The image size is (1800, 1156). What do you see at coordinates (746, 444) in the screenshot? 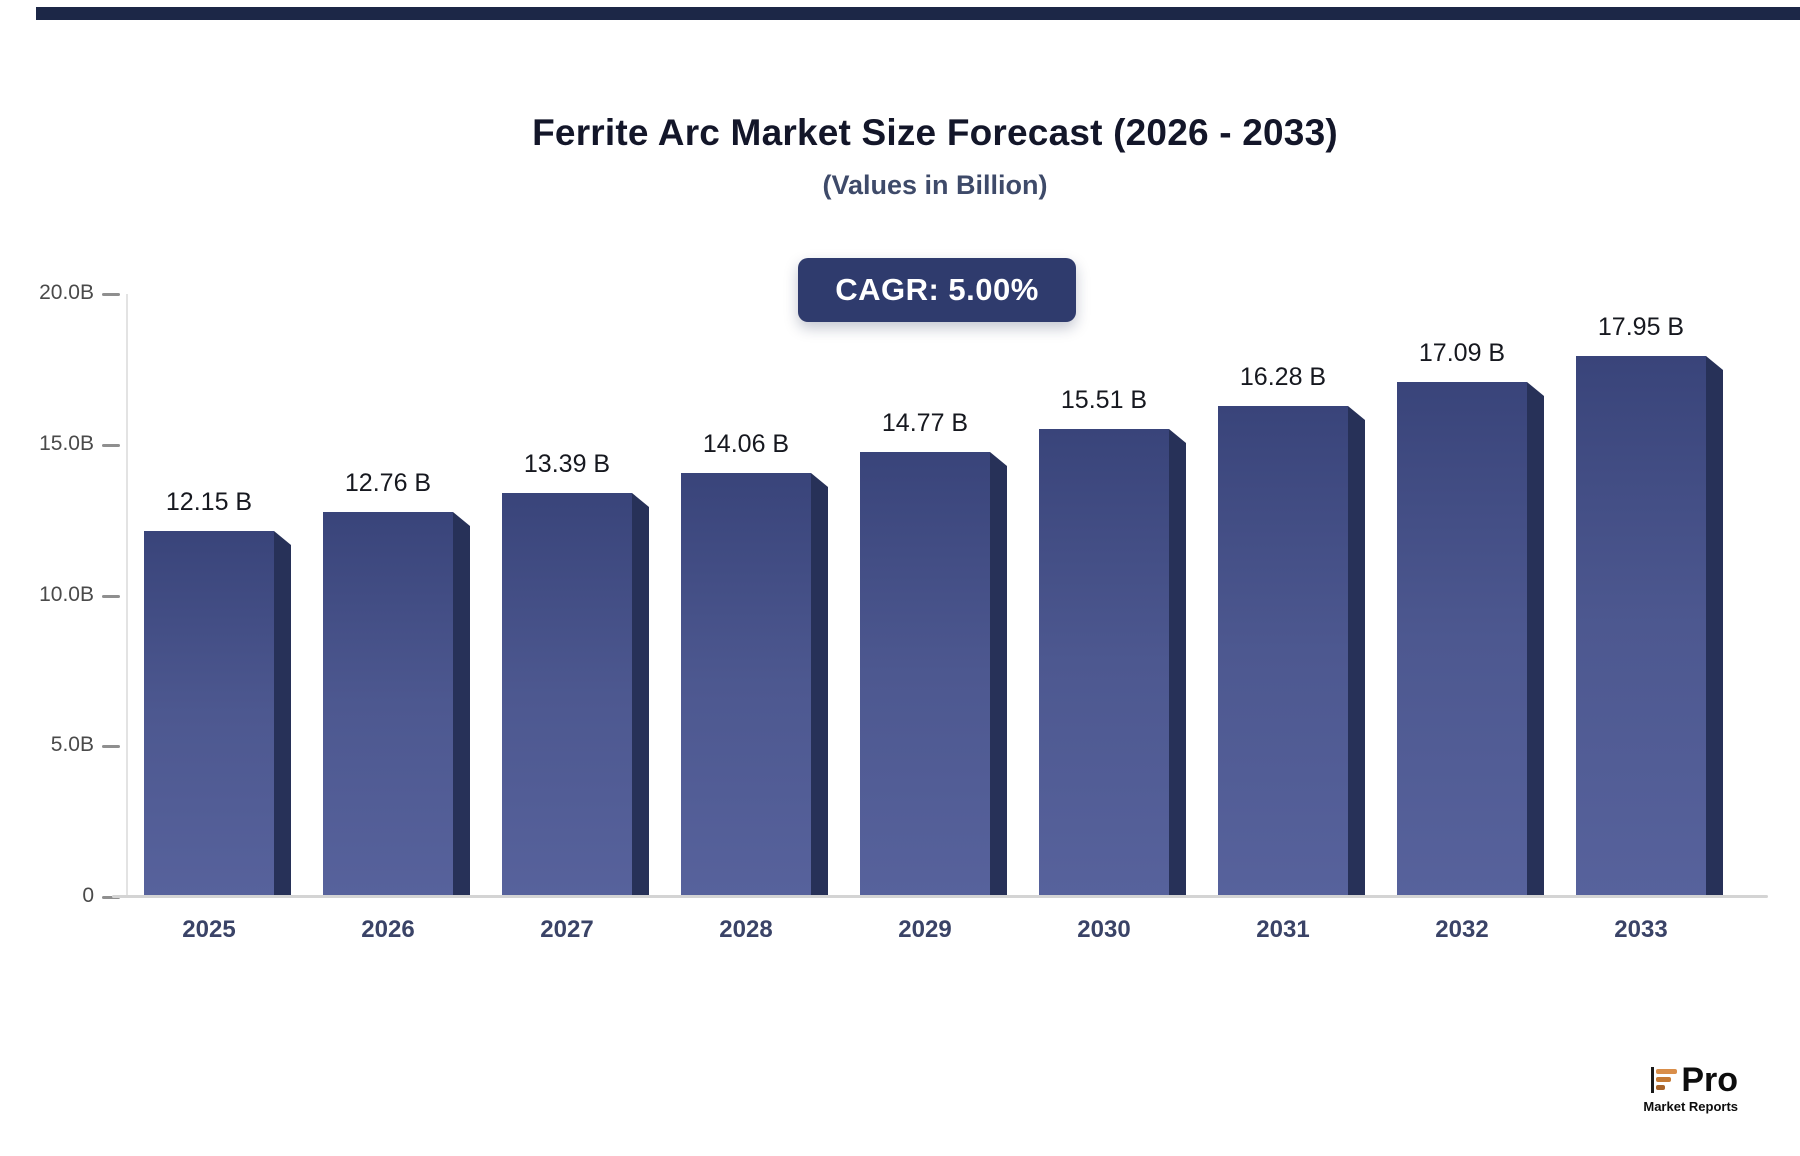
I see `bar-value-label: 14.06 B` at bounding box center [746, 444].